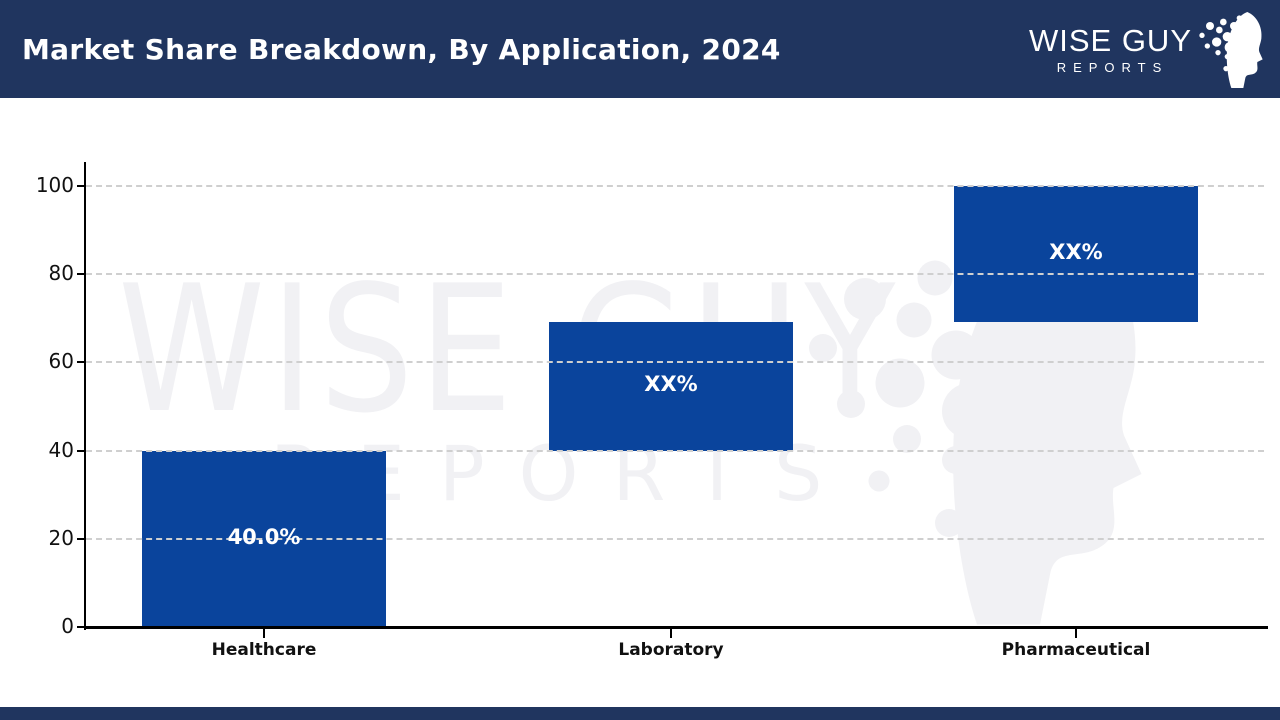  Describe the element at coordinates (67, 626) in the screenshot. I see `y-tick-label: 0` at that location.